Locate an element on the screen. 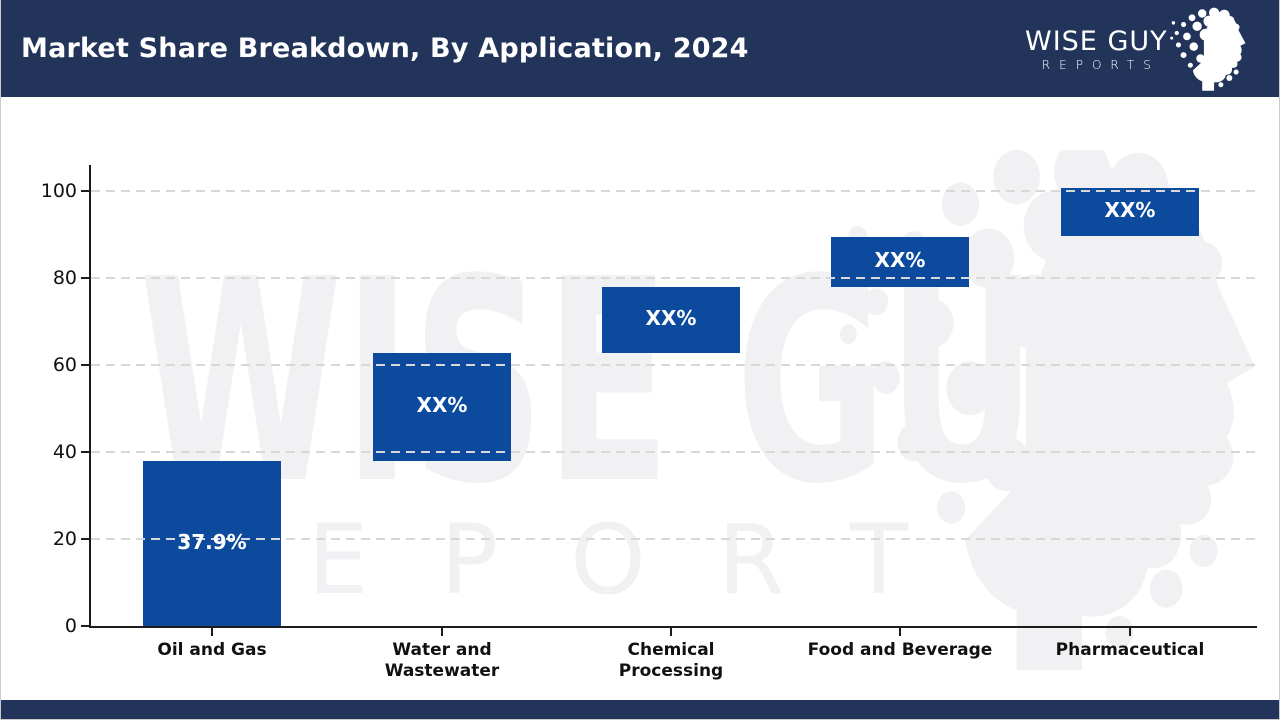  gridline-y80 is located at coordinates (674, 278).